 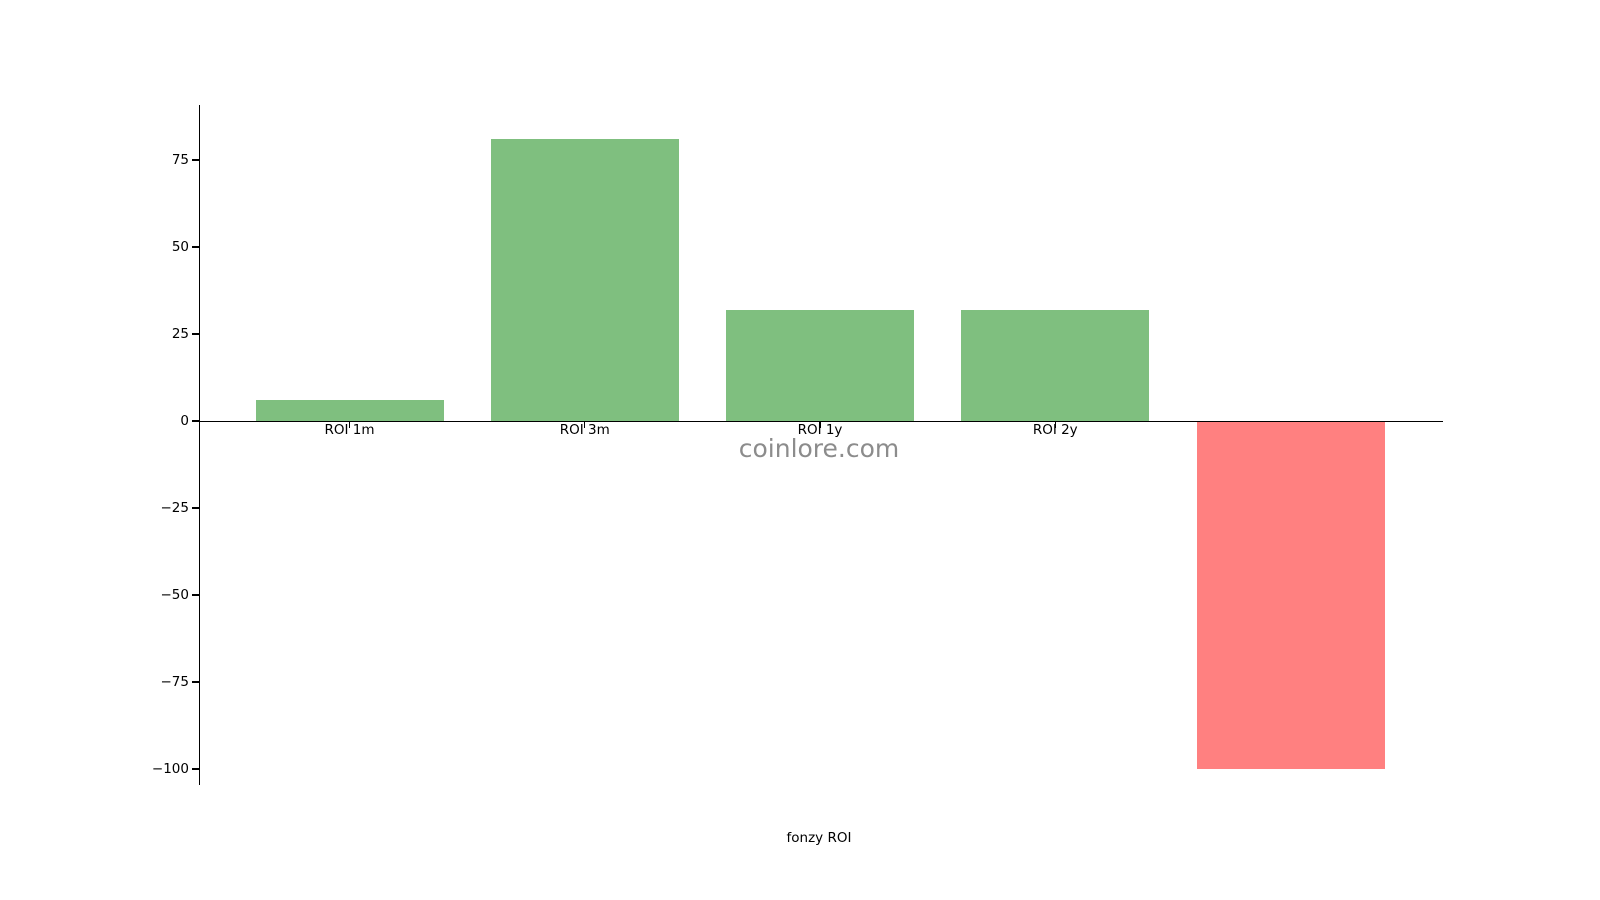 What do you see at coordinates (349, 429) in the screenshot?
I see `x-tick-label-roi-1m: ROI 1m` at bounding box center [349, 429].